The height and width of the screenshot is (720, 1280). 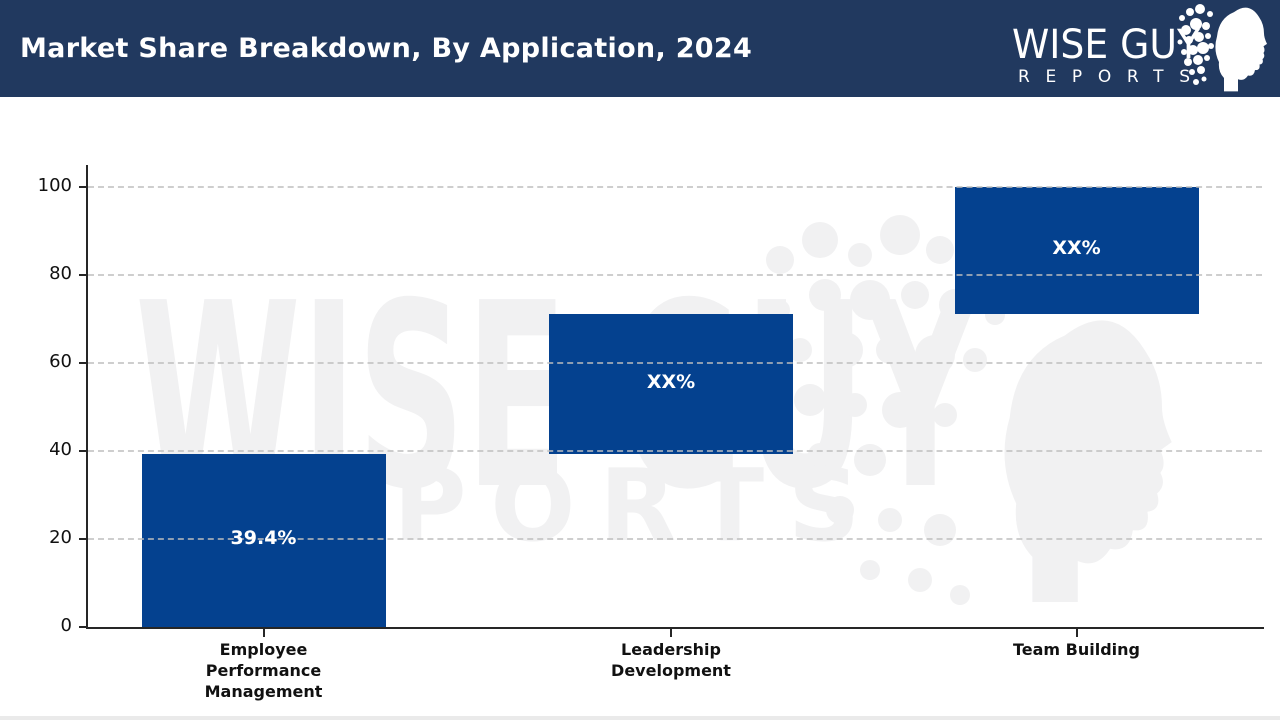 I want to click on logo-wiseguy-text: WISE GUY, so click(x=1106, y=45).